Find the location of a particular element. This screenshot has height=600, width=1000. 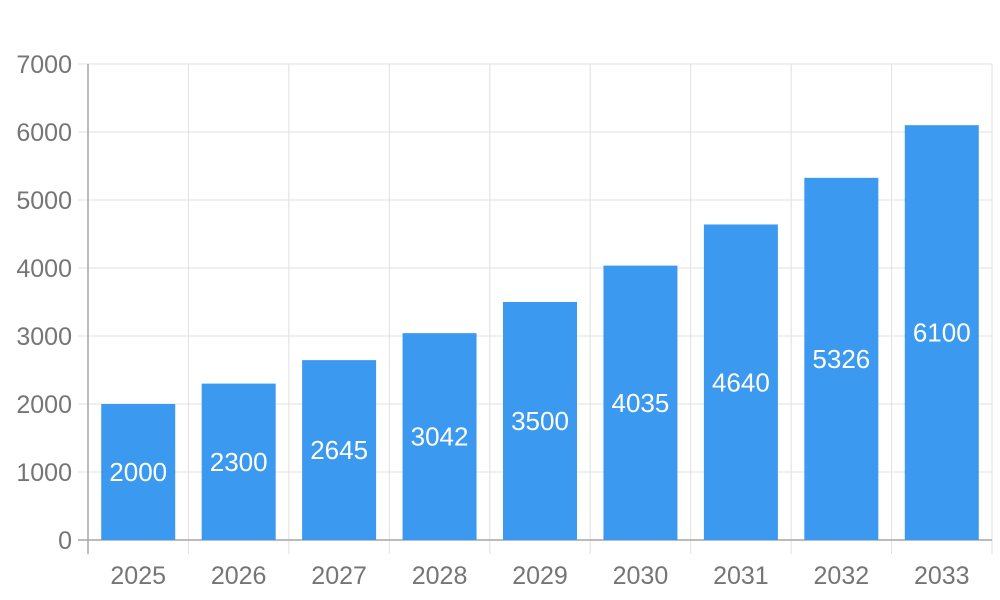

bar-value-label: 6100 is located at coordinates (942, 333).